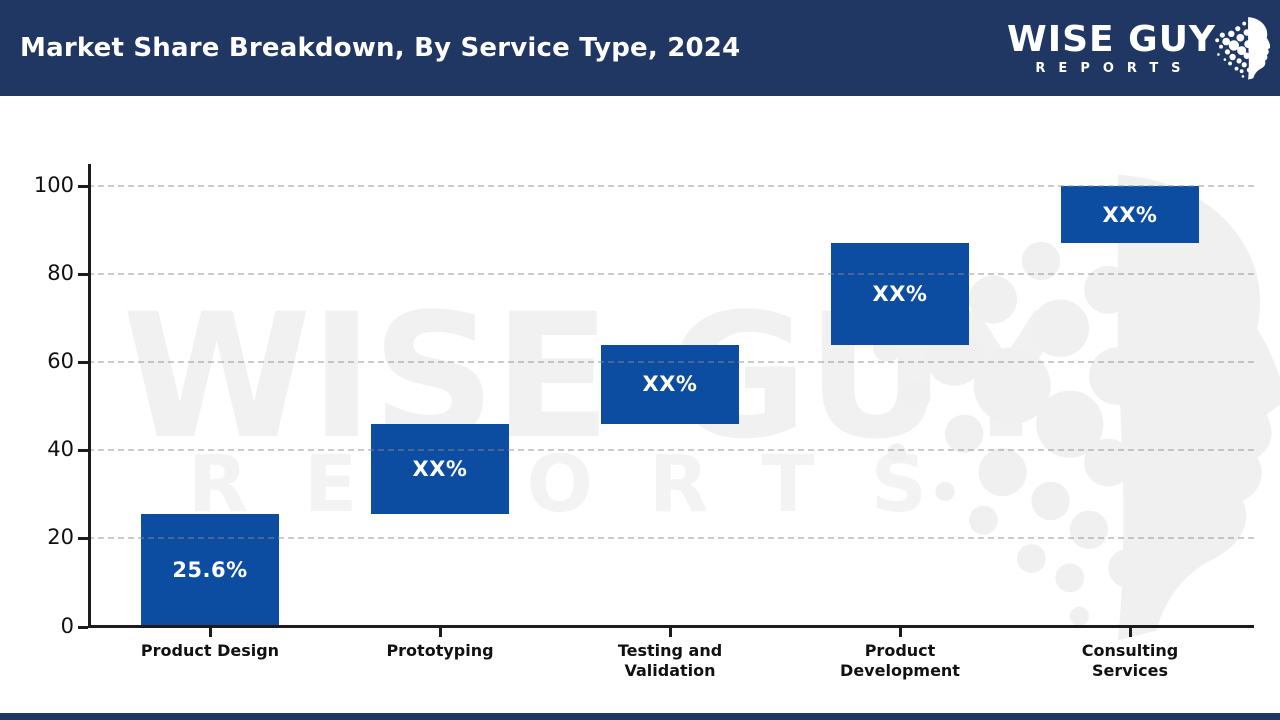 The width and height of the screenshot is (1280, 720). What do you see at coordinates (640, 716) in the screenshot?
I see `footer-bar` at bounding box center [640, 716].